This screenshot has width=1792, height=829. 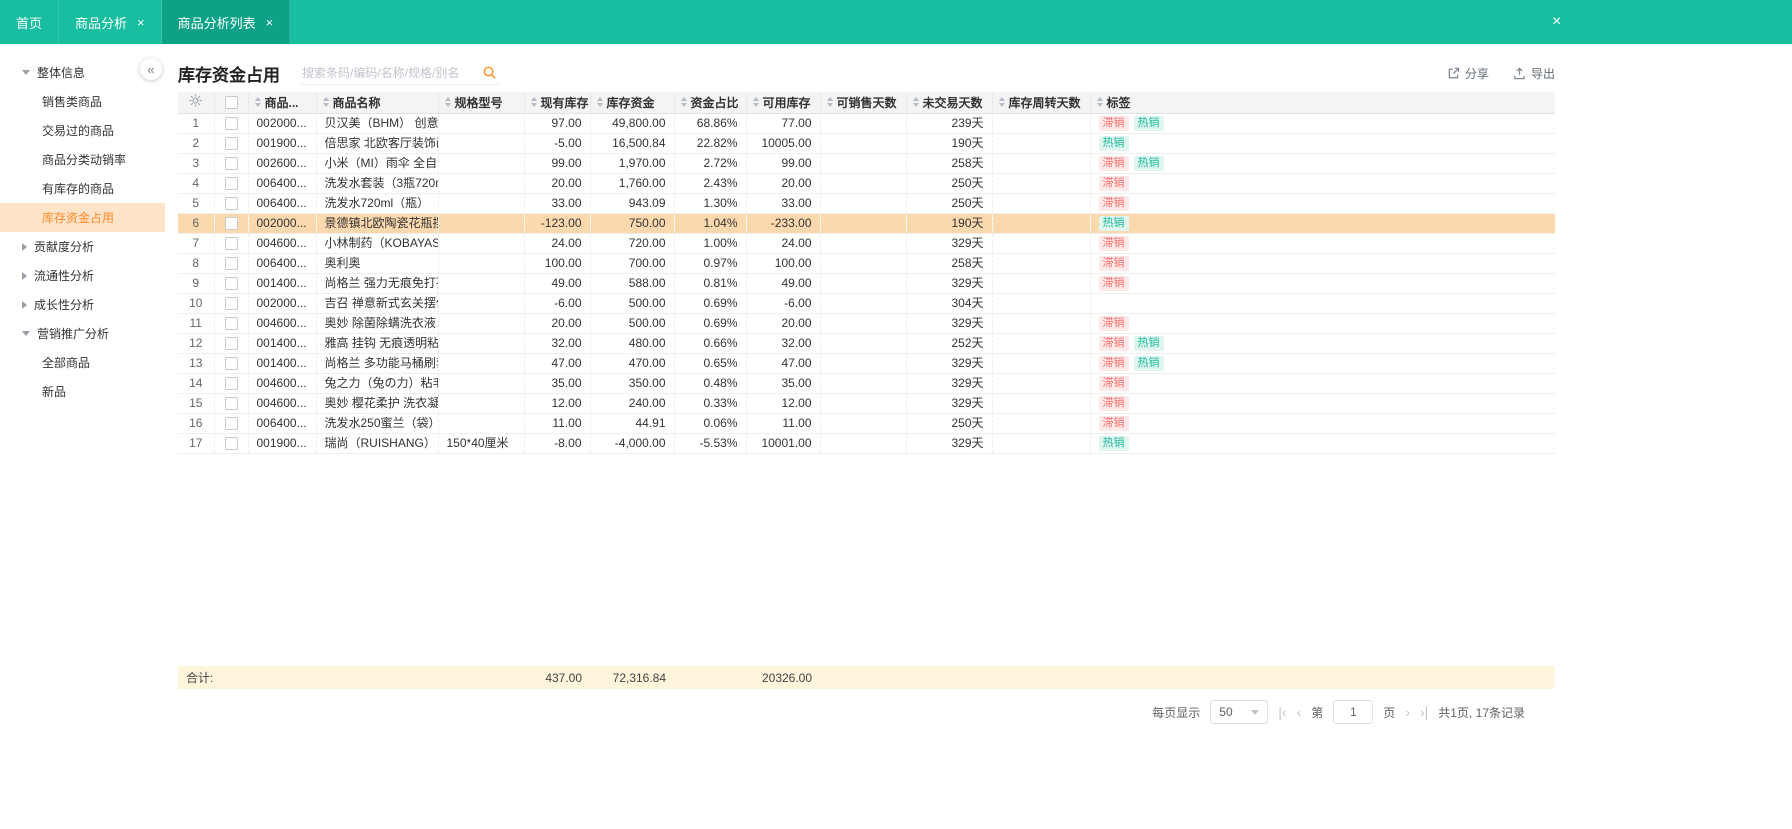 I want to click on cell-idle_days: 329天, so click(x=949, y=443).